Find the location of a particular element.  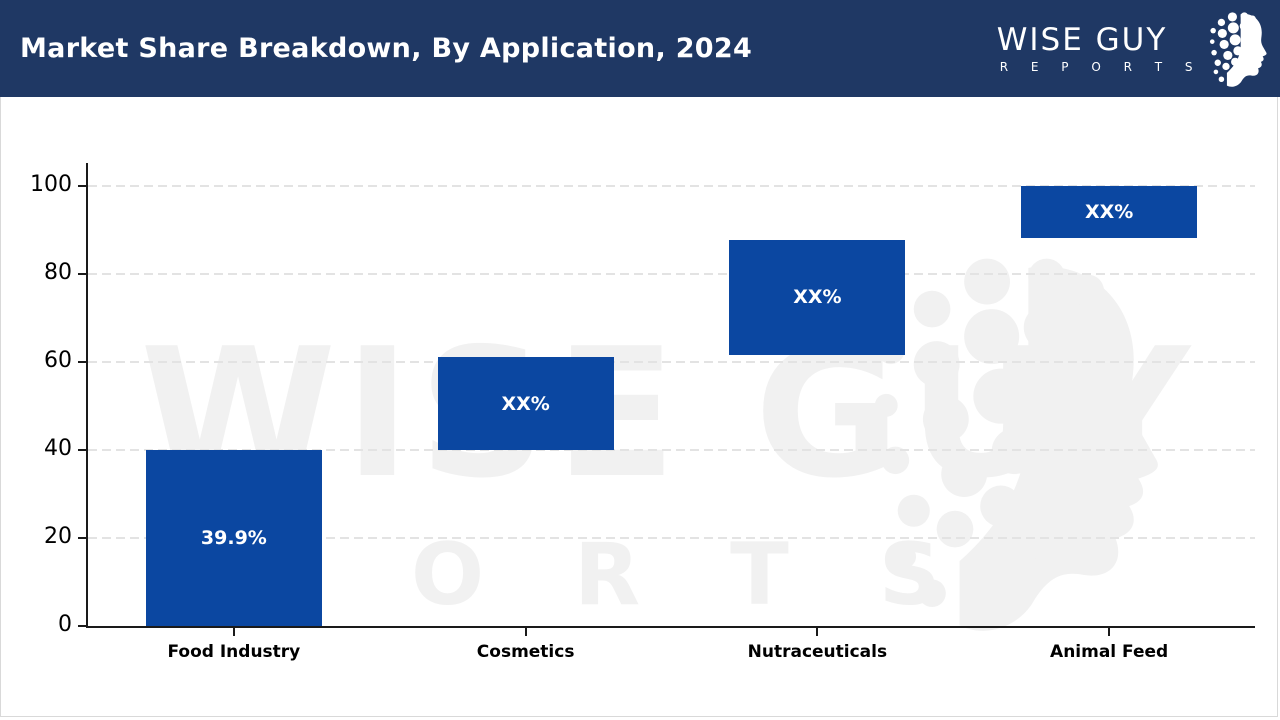

x-tick-label-2: Nutraceuticals is located at coordinates (817, 652).